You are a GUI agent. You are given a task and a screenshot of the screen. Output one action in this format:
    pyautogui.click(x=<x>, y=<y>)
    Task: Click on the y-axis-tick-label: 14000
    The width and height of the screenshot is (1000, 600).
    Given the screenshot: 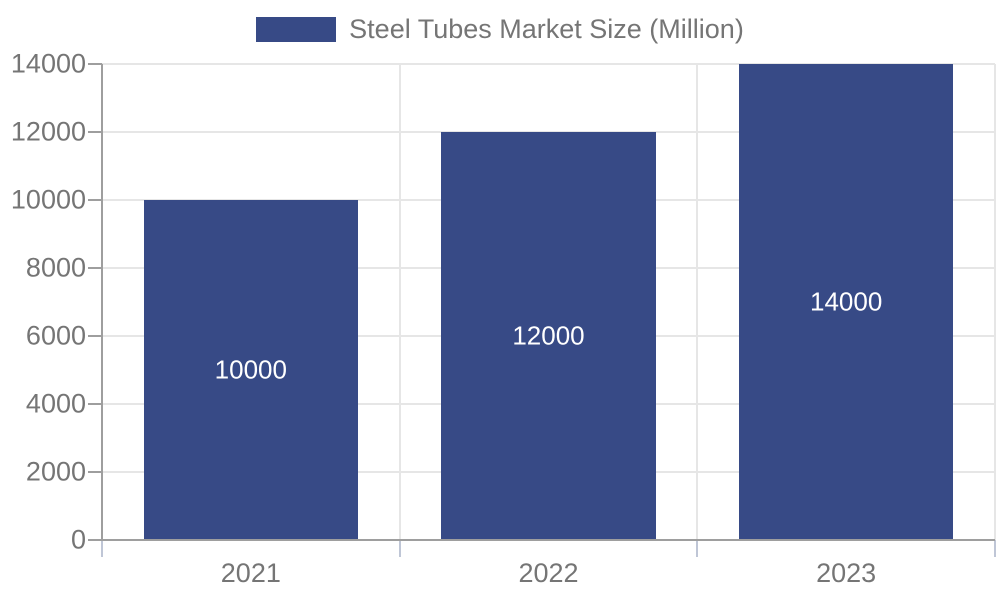 What is the action you would take?
    pyautogui.click(x=48, y=63)
    